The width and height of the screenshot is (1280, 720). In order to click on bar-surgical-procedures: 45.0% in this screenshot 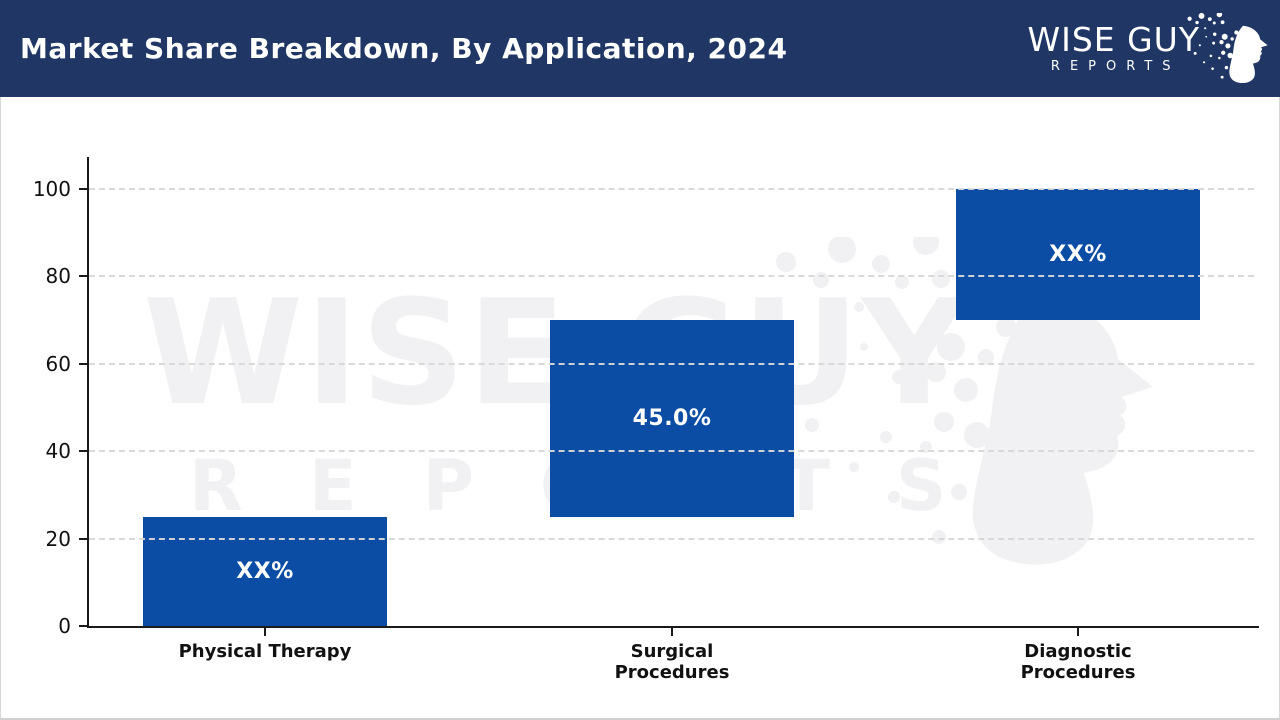, I will do `click(672, 418)`.